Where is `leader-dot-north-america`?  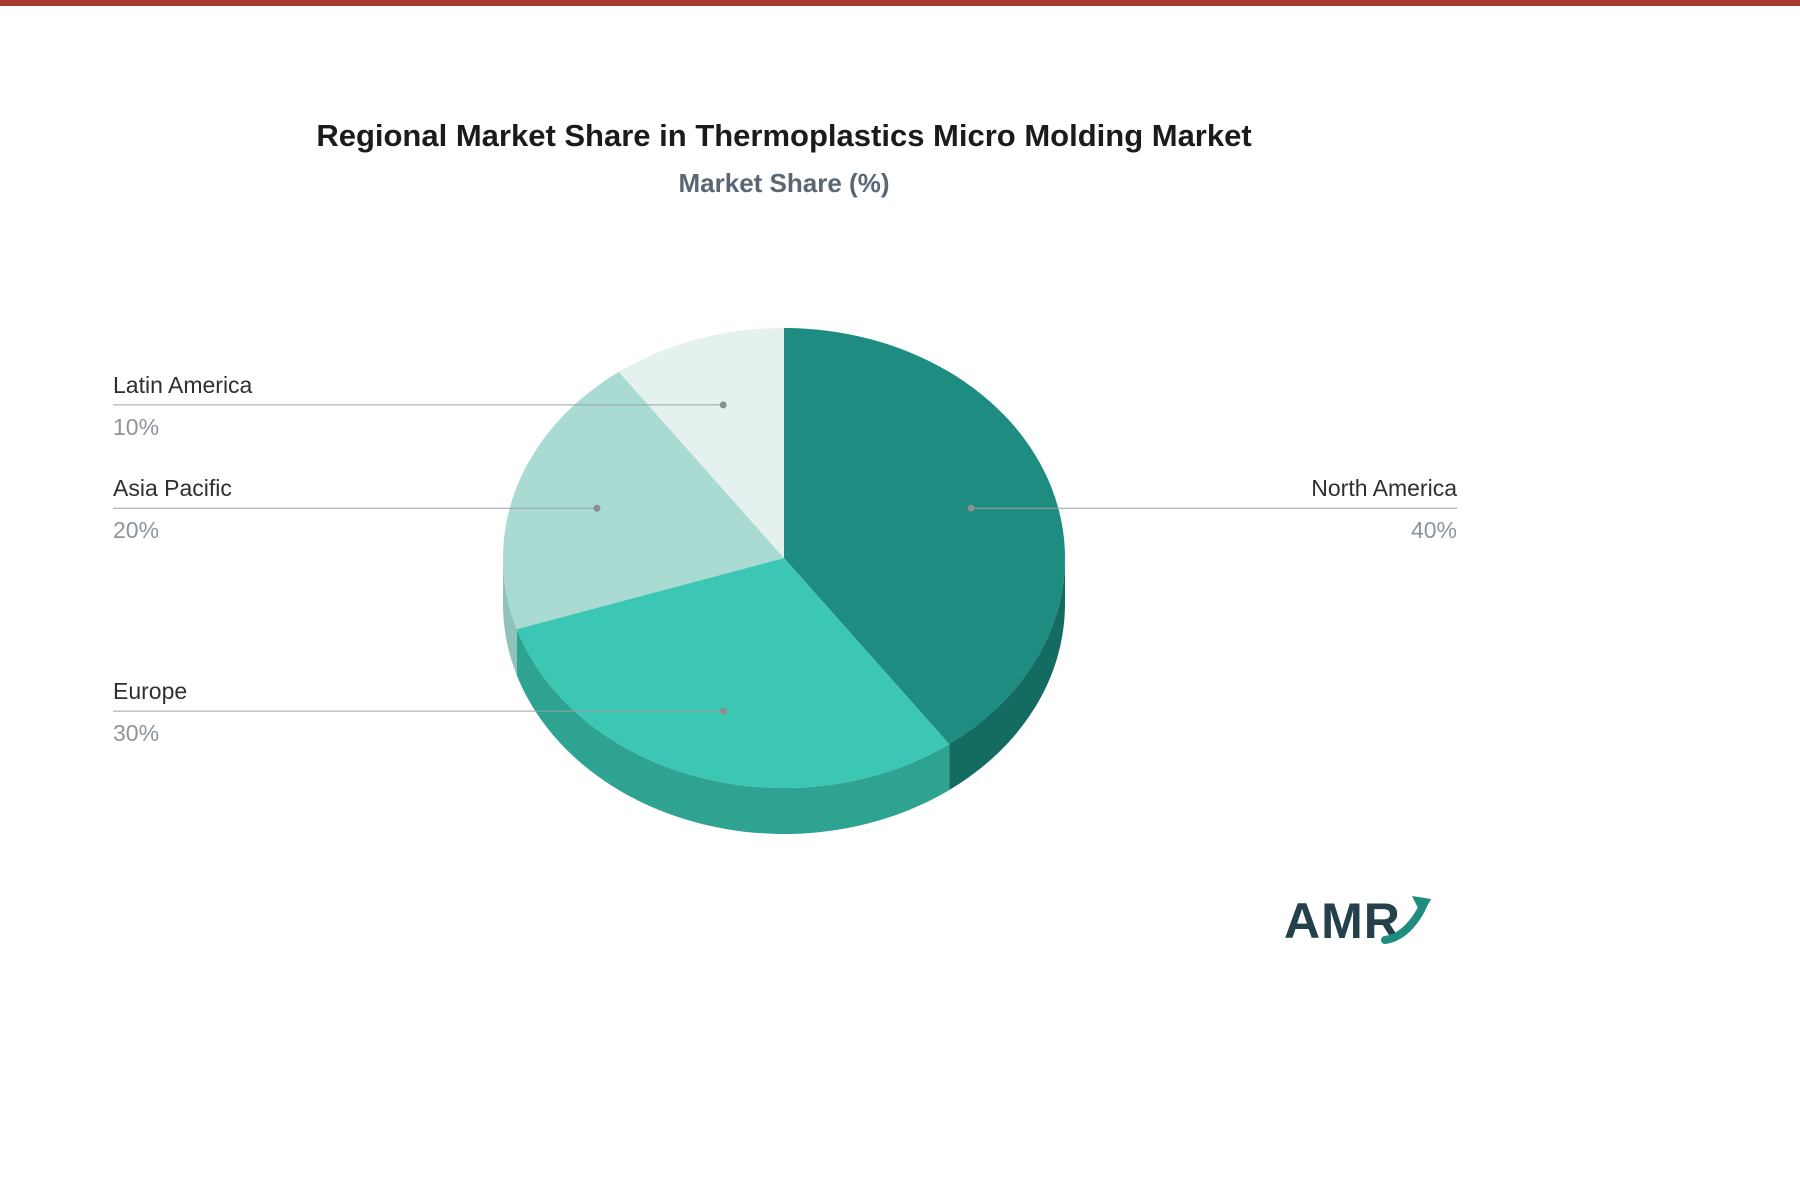 leader-dot-north-america is located at coordinates (971, 508).